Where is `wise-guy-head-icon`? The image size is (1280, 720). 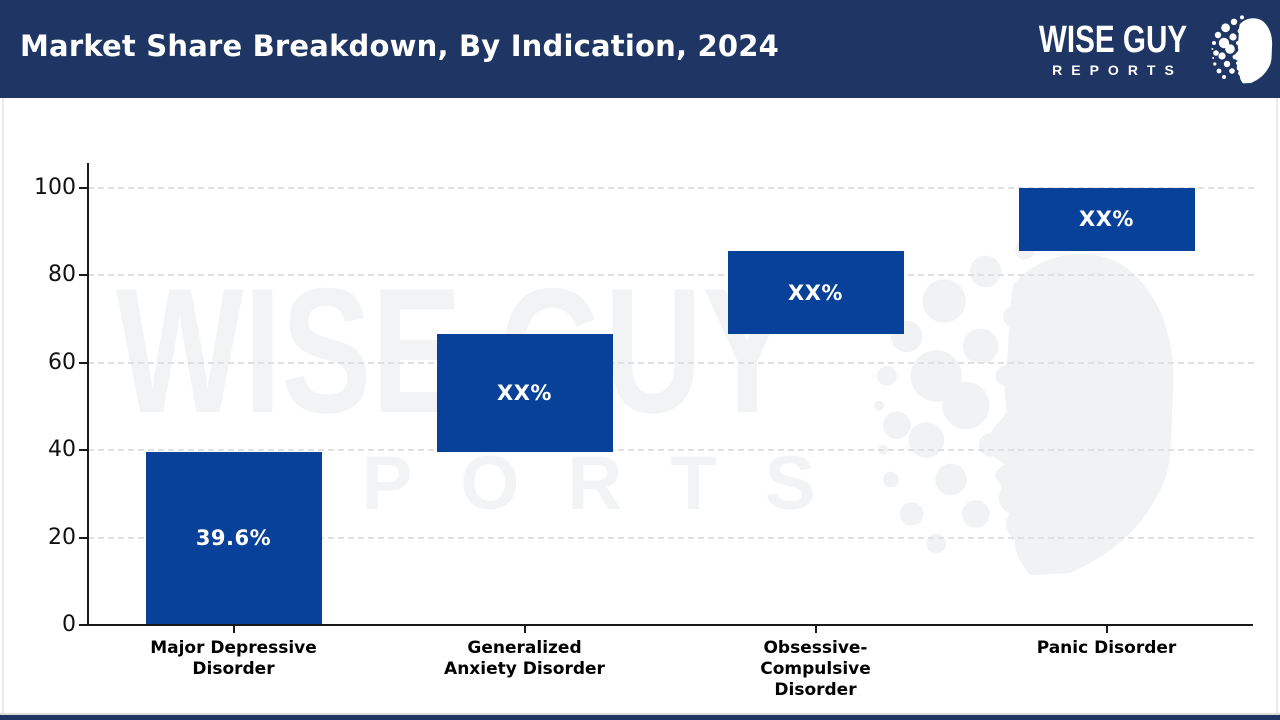 wise-guy-head-icon is located at coordinates (1242, 49).